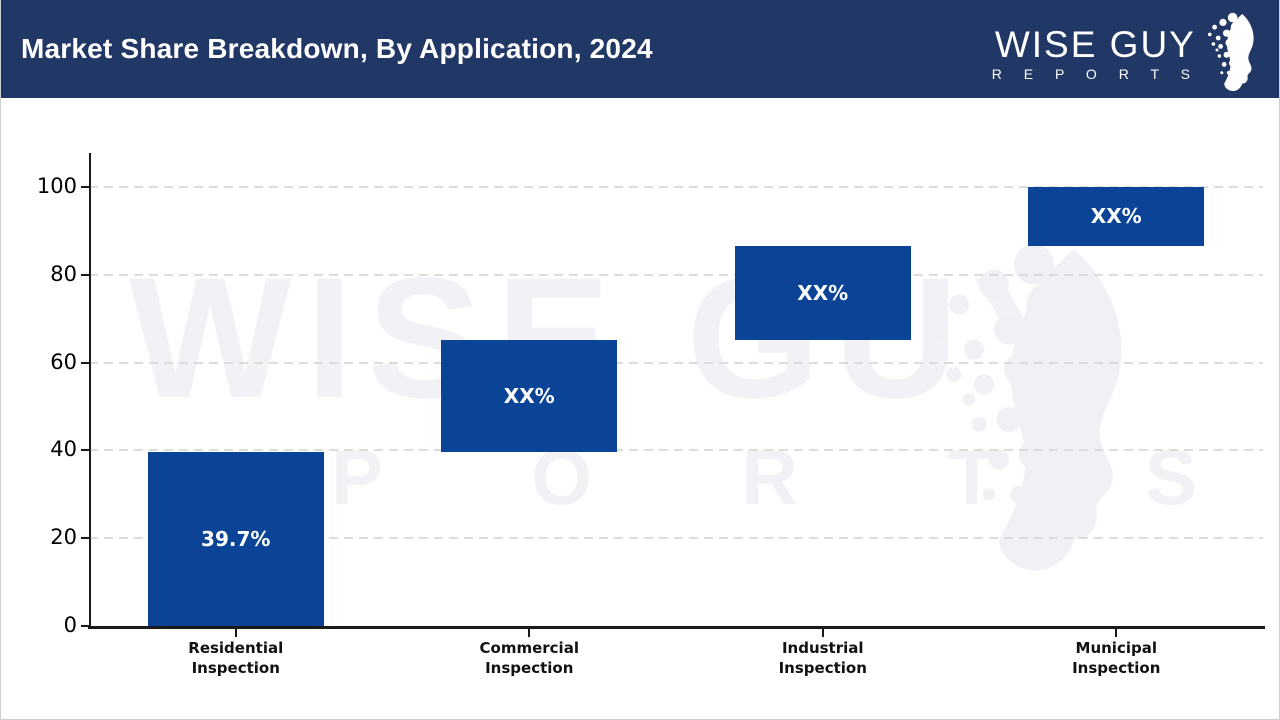 The width and height of the screenshot is (1280, 720). I want to click on brand-logo-text: WISE GUY R E P O R T S, so click(1095, 53).